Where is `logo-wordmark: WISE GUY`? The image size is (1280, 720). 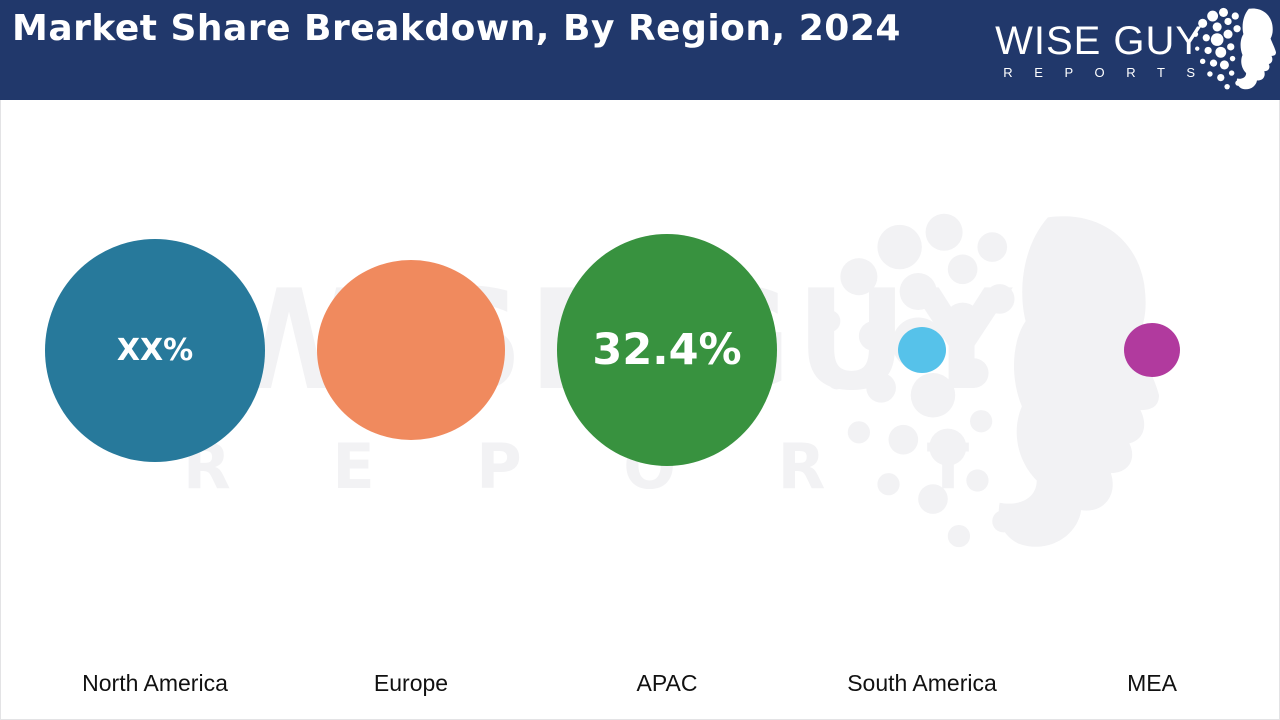
logo-wordmark: WISE GUY is located at coordinates (1099, 40).